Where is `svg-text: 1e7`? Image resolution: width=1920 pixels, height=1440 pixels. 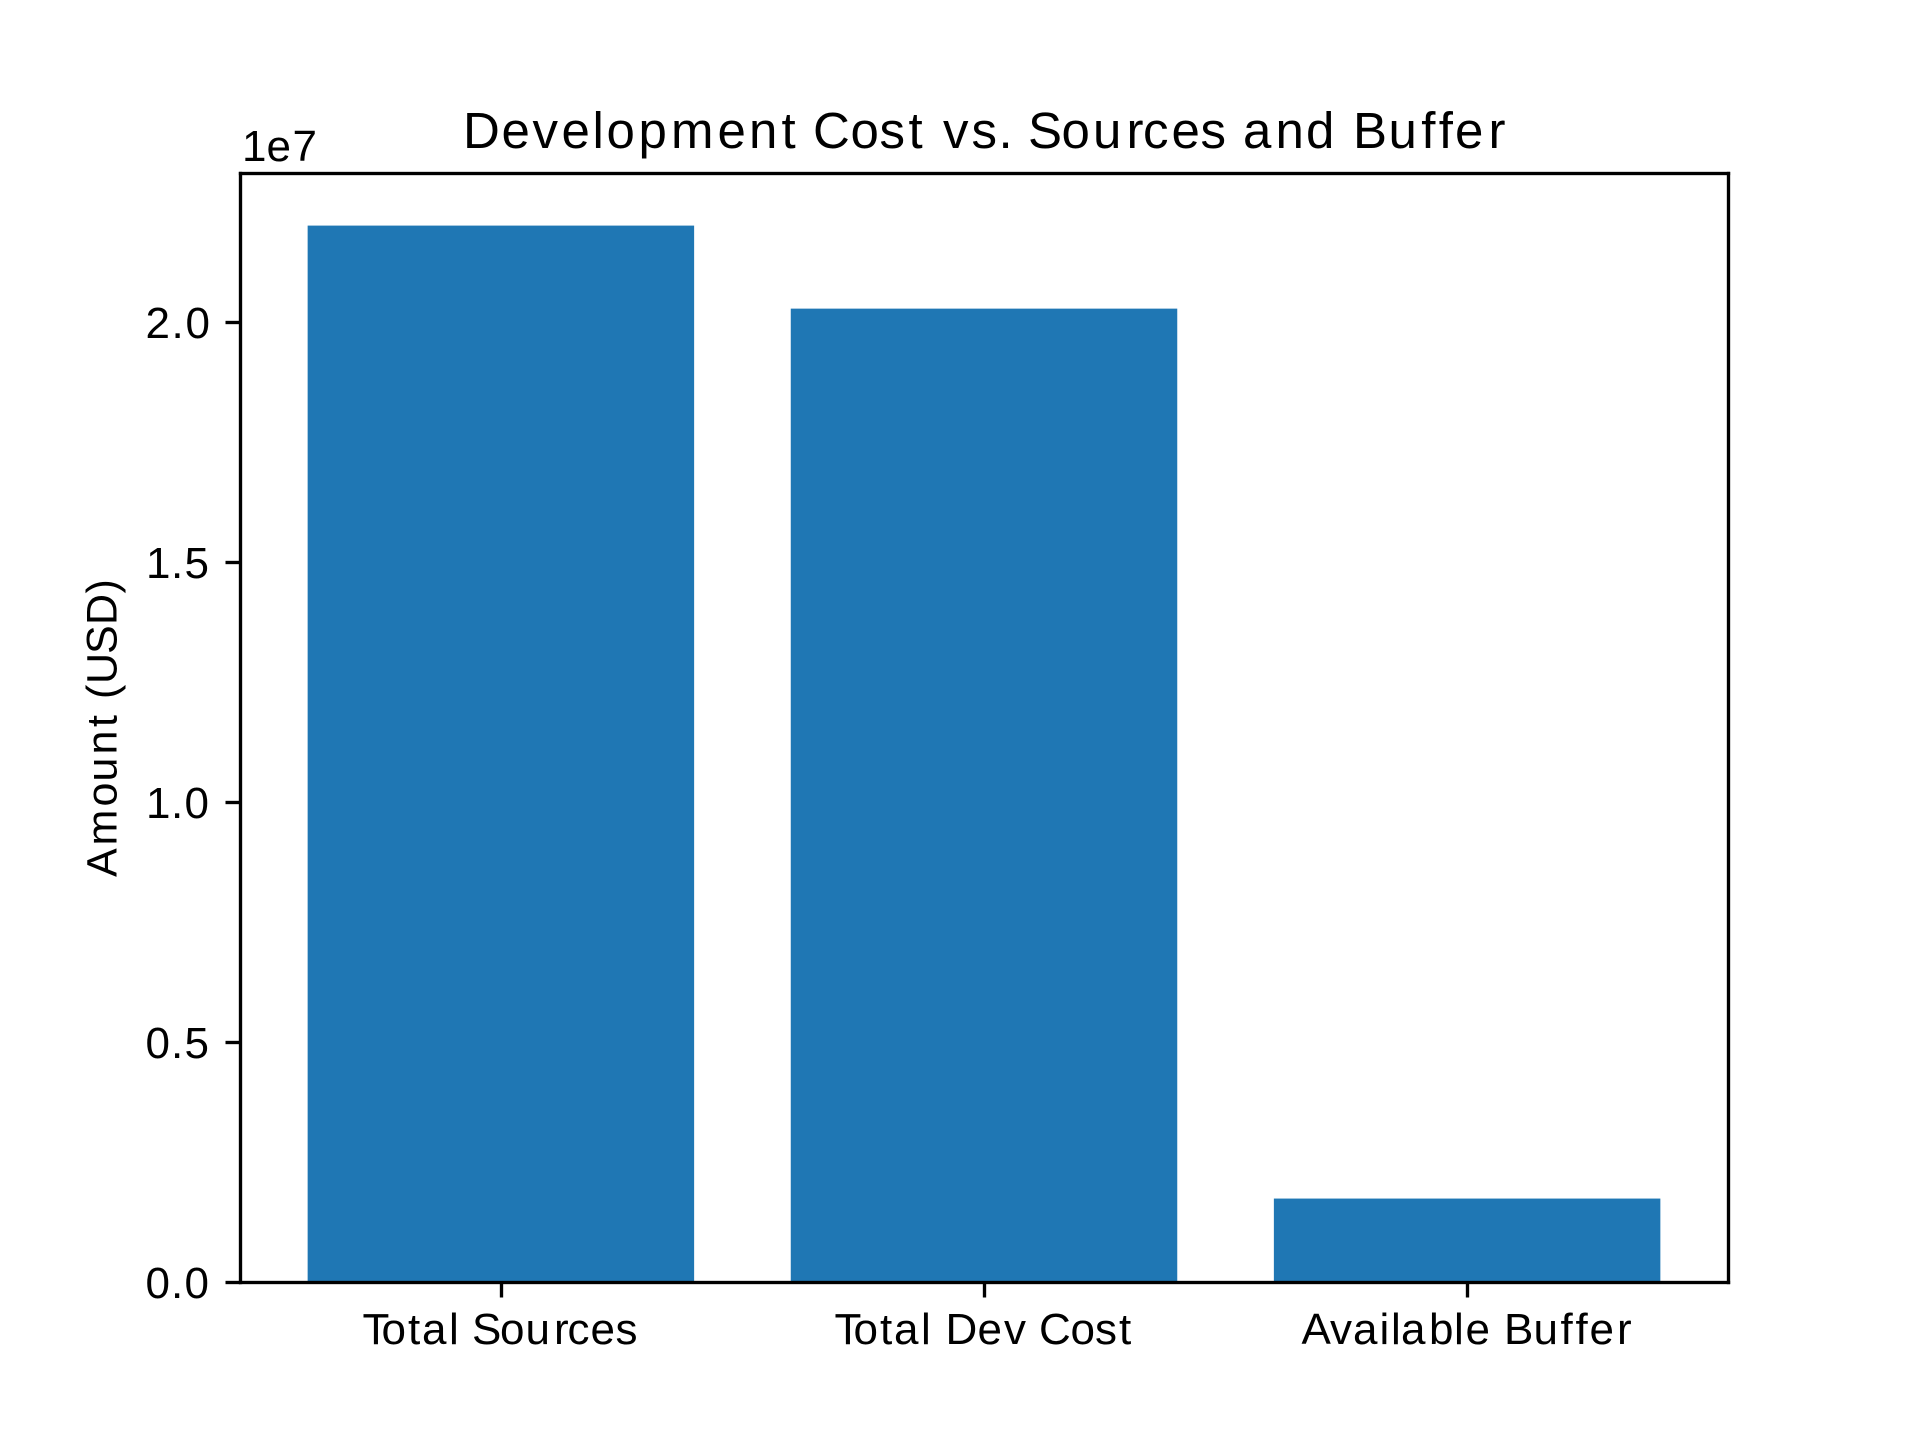
svg-text: 1e7 is located at coordinates (279, 146).